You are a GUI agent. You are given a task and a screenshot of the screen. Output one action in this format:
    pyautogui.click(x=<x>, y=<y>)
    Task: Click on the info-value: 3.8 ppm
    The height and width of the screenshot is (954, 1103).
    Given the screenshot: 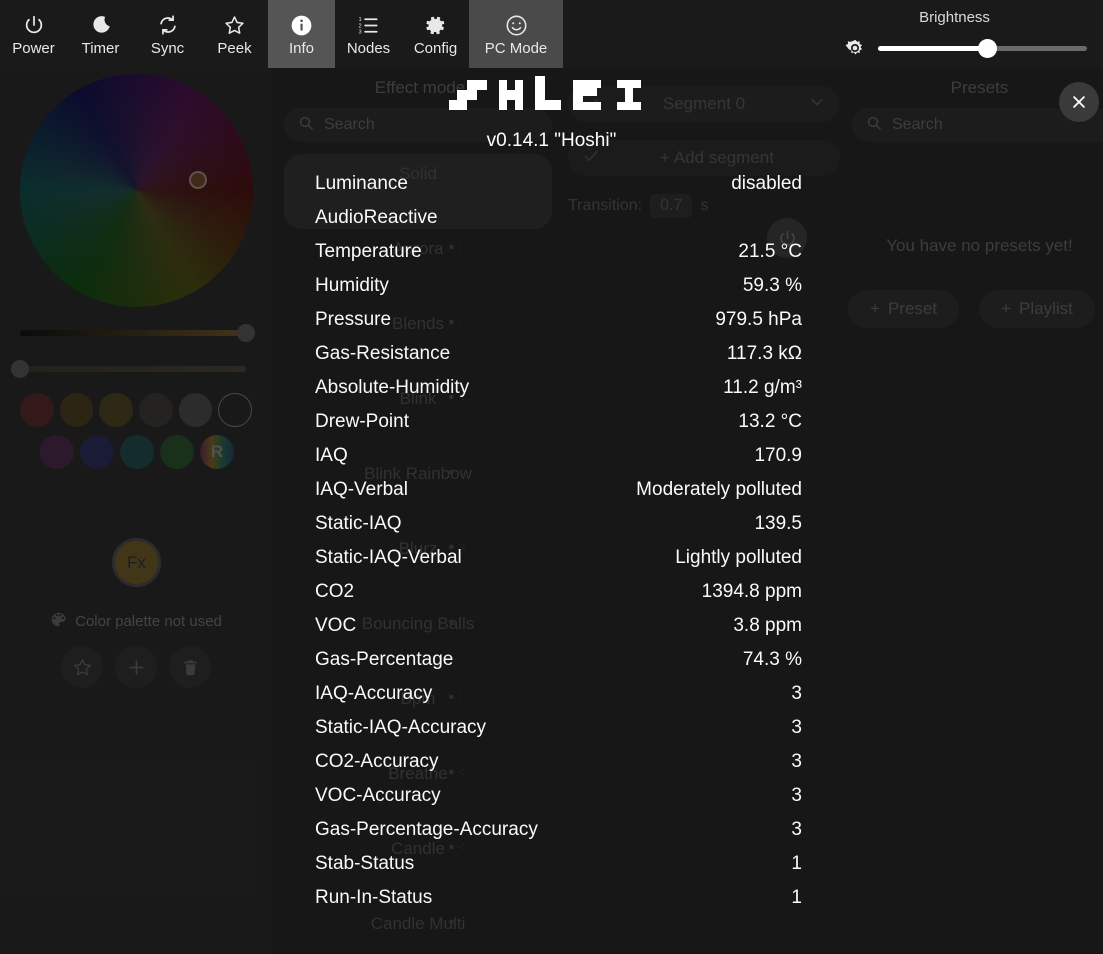 What is the action you would take?
    pyautogui.click(x=767, y=625)
    